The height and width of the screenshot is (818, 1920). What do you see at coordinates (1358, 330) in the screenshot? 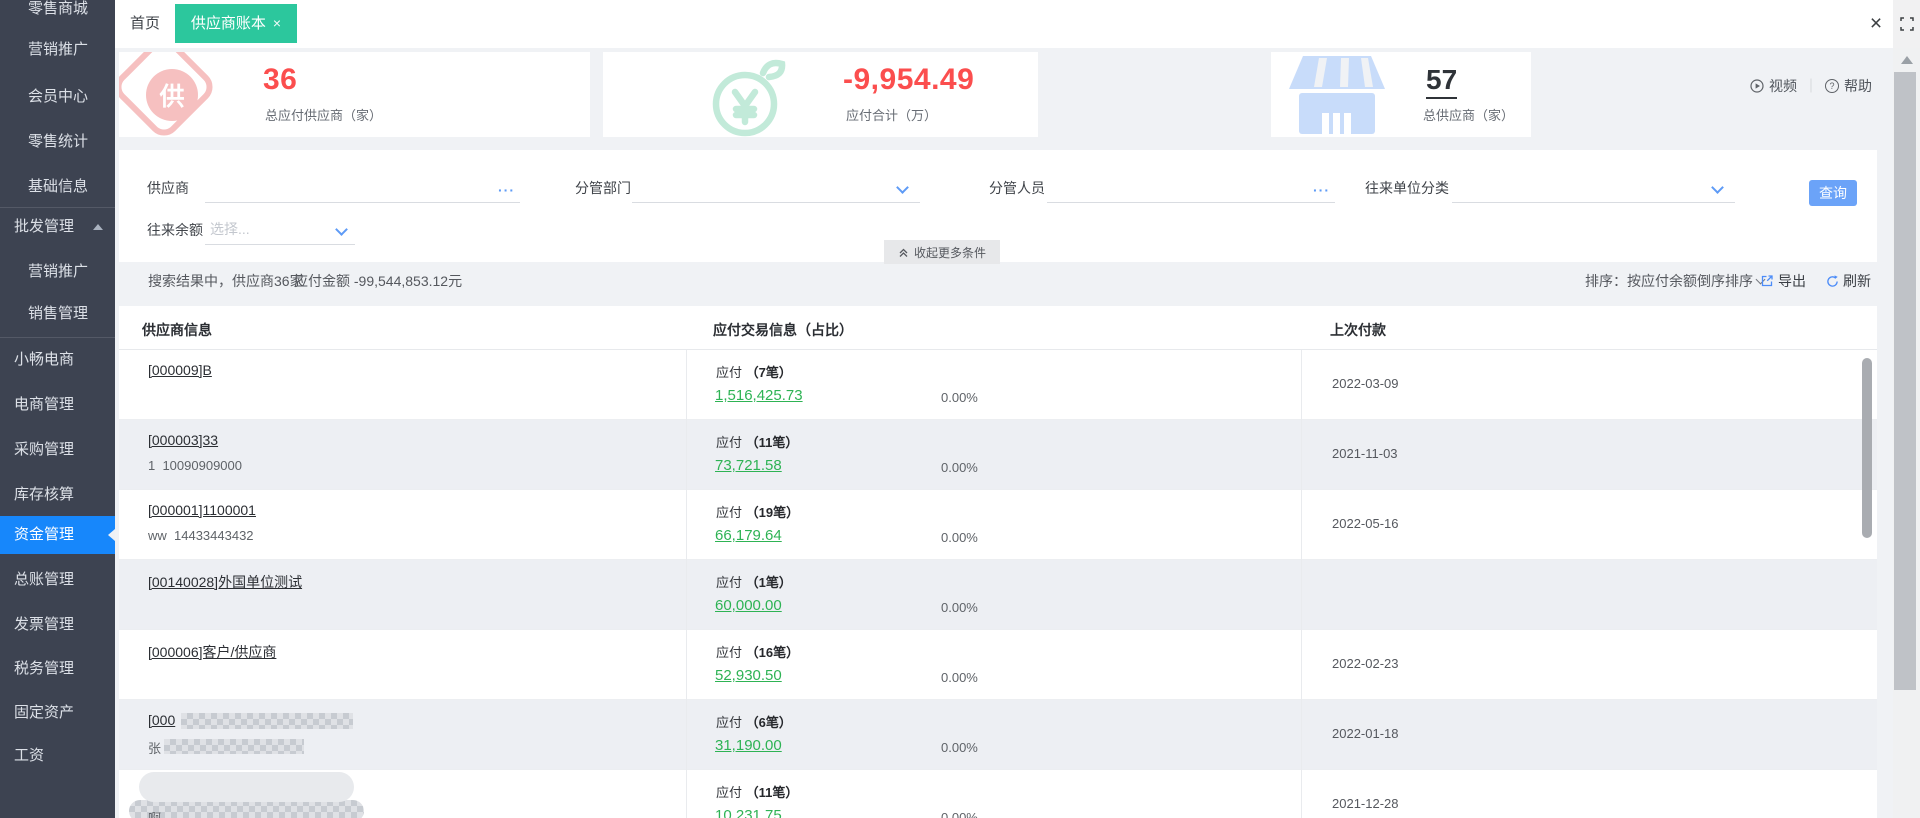
I see `col-last-payment: 上次付款` at bounding box center [1358, 330].